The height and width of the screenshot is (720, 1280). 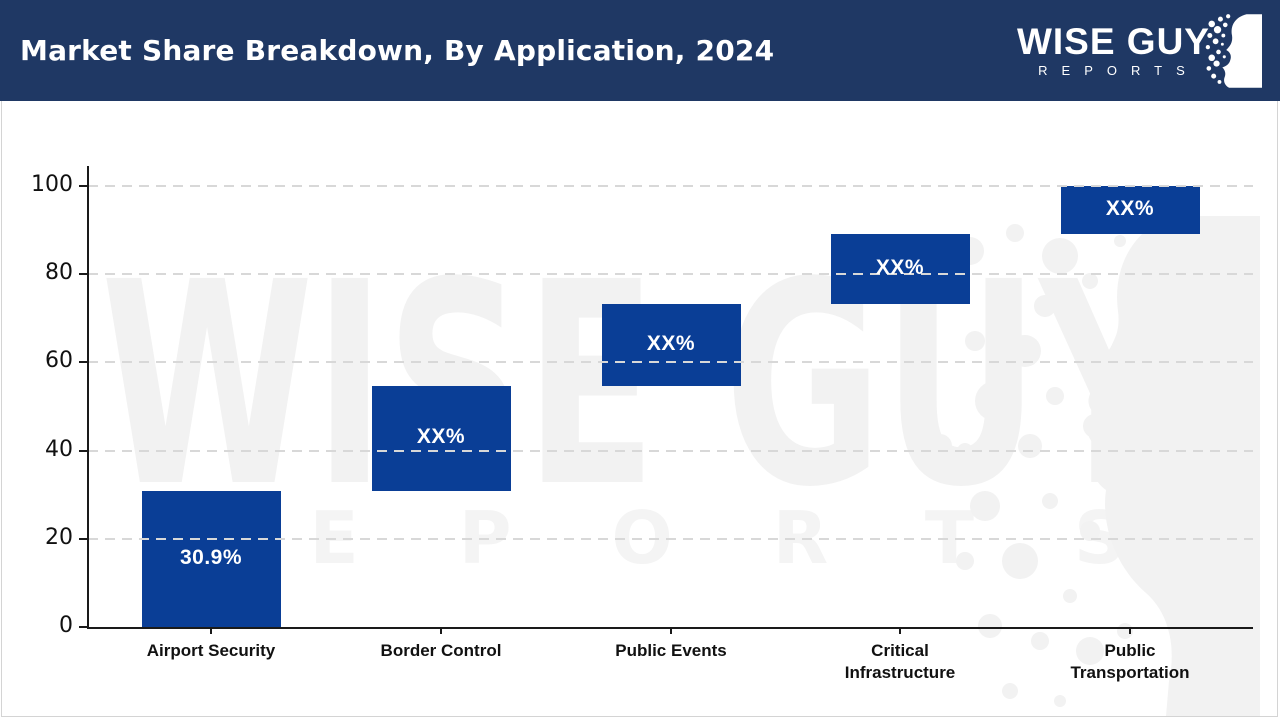 I want to click on bar-value-label: 30.9%, so click(x=211, y=557).